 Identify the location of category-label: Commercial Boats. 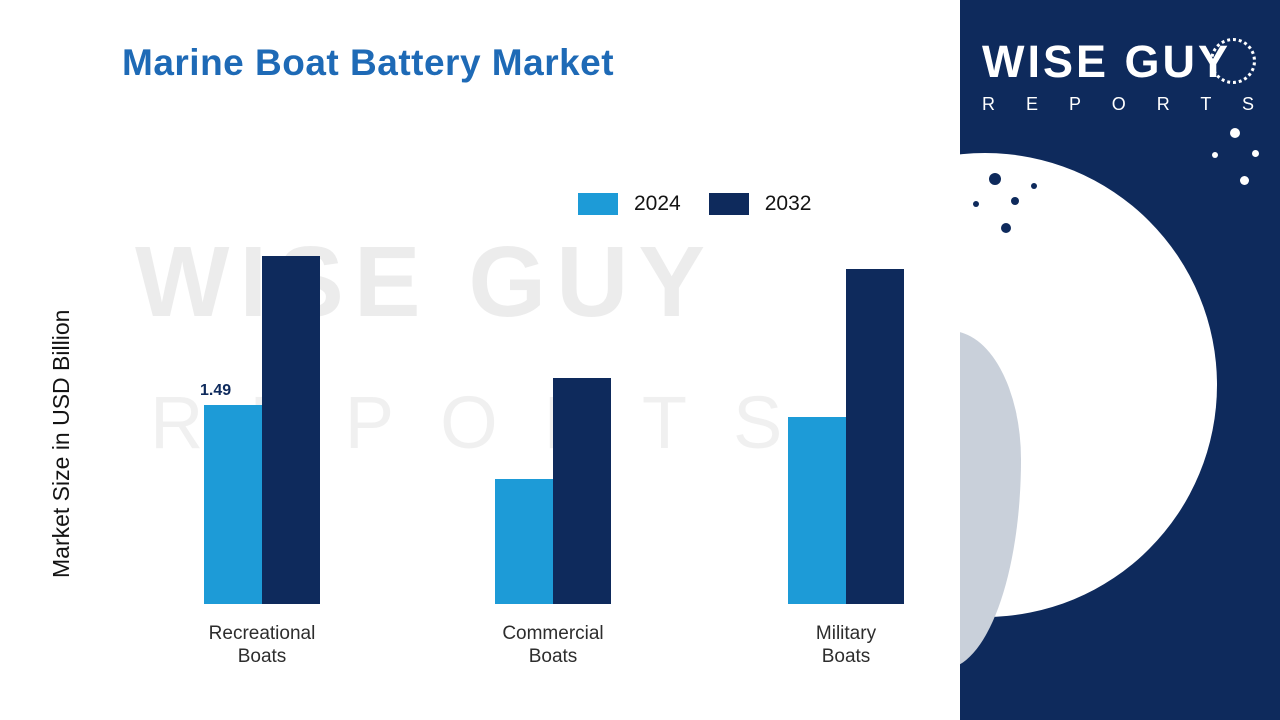
(553, 644).